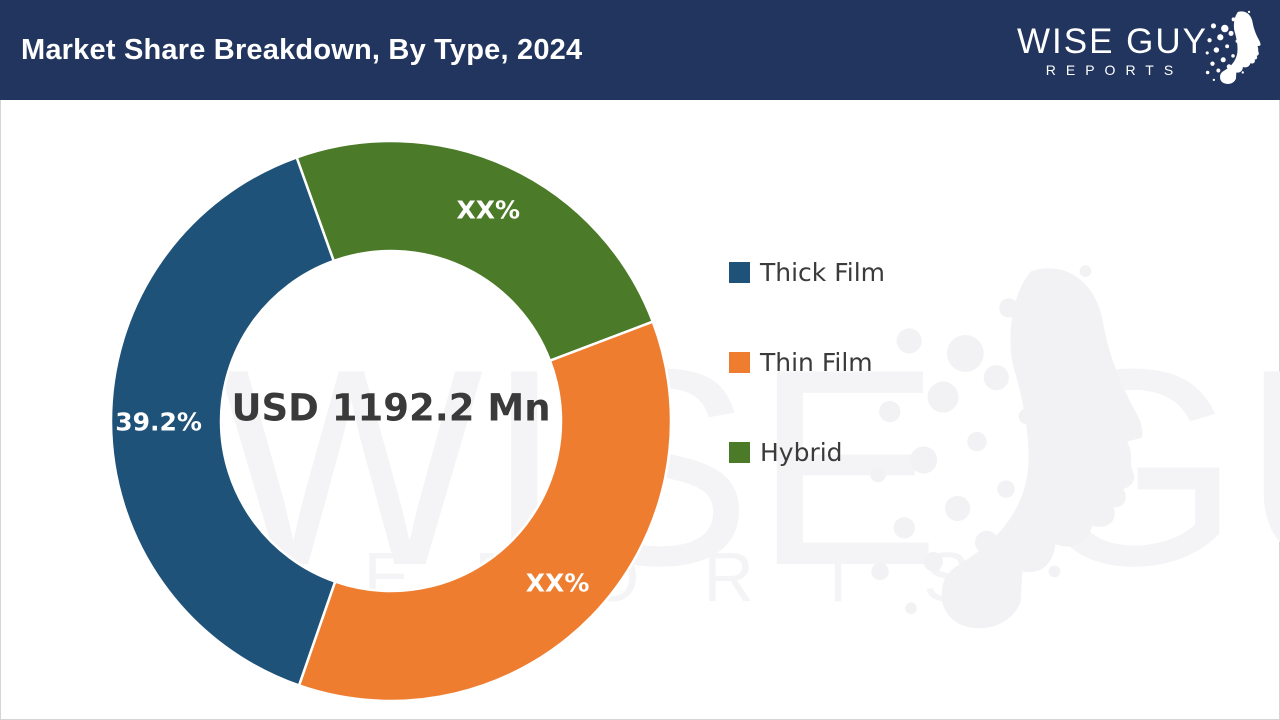  Describe the element at coordinates (1006, 447) in the screenshot. I see `watermark-head-icon` at that location.